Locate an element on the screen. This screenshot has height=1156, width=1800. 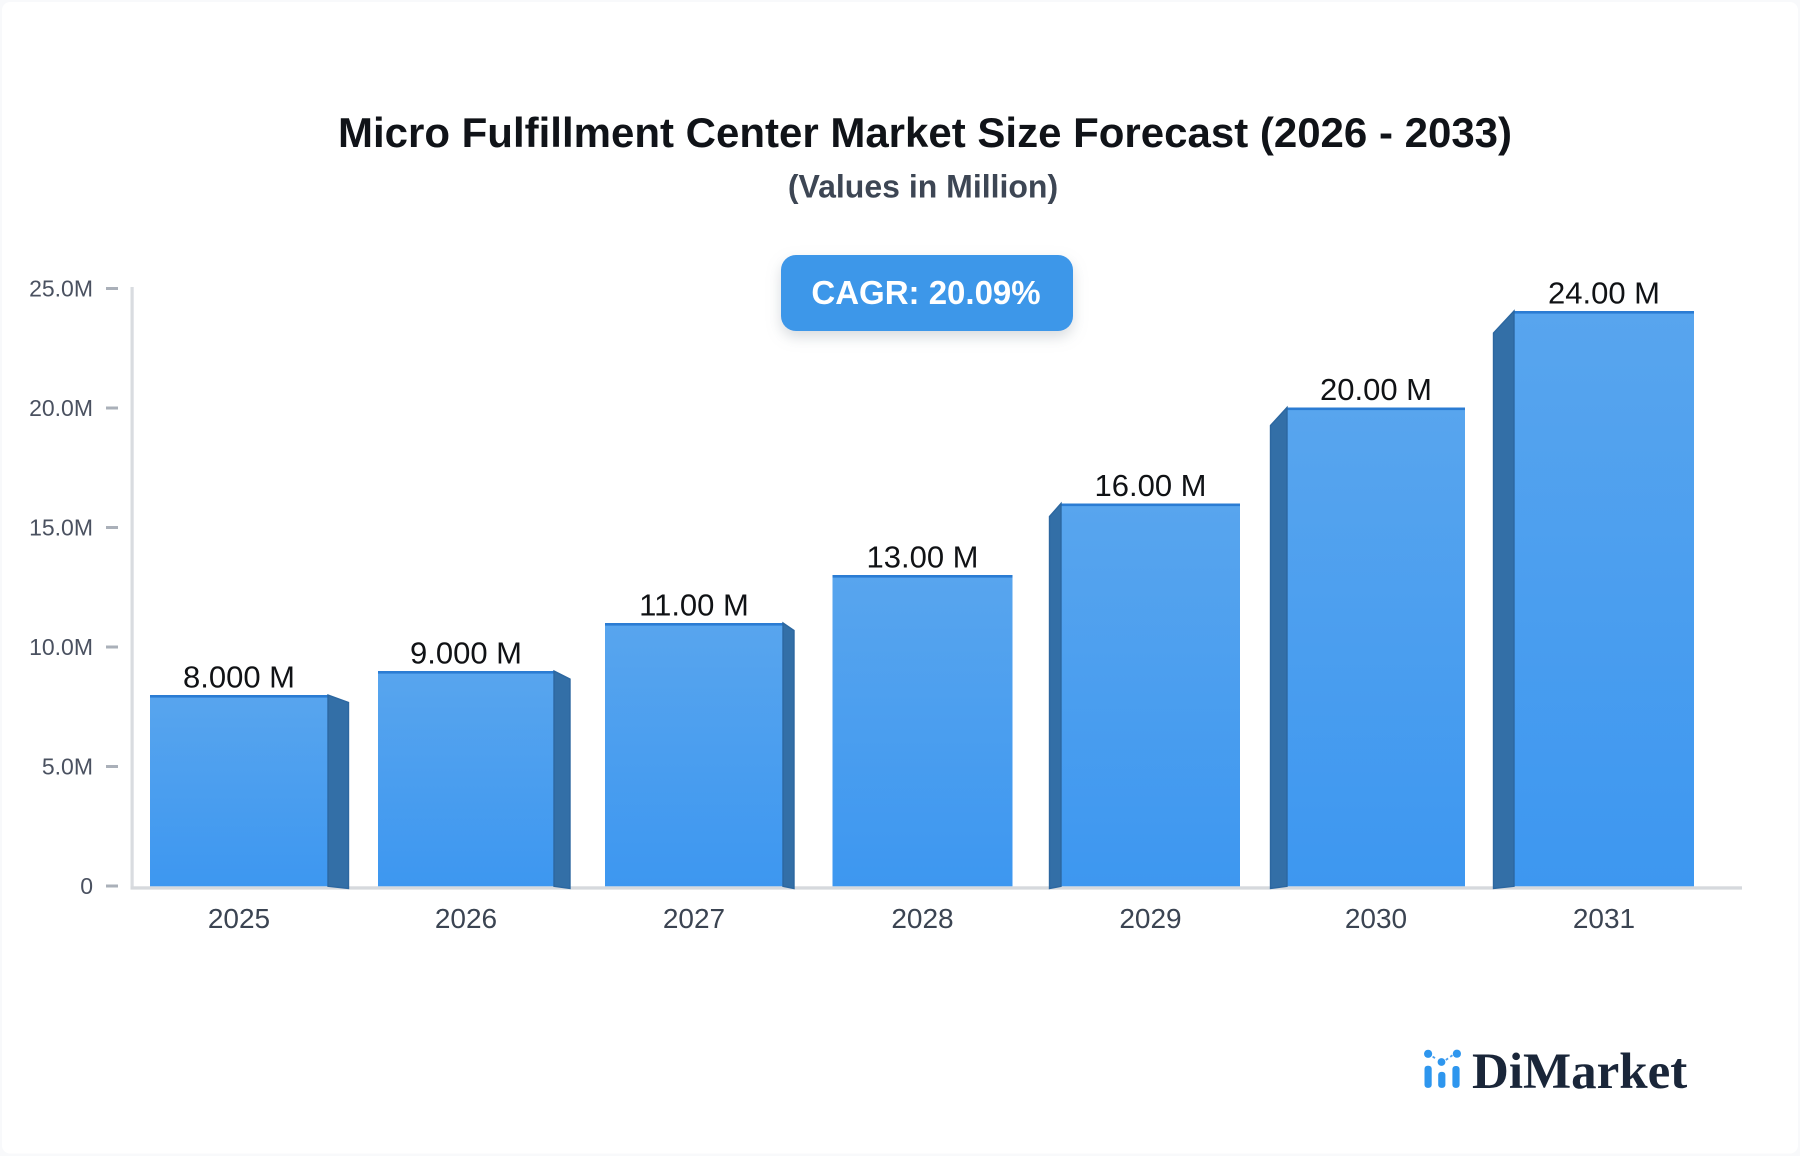
svg-text: 13.00 M is located at coordinates (922, 557).